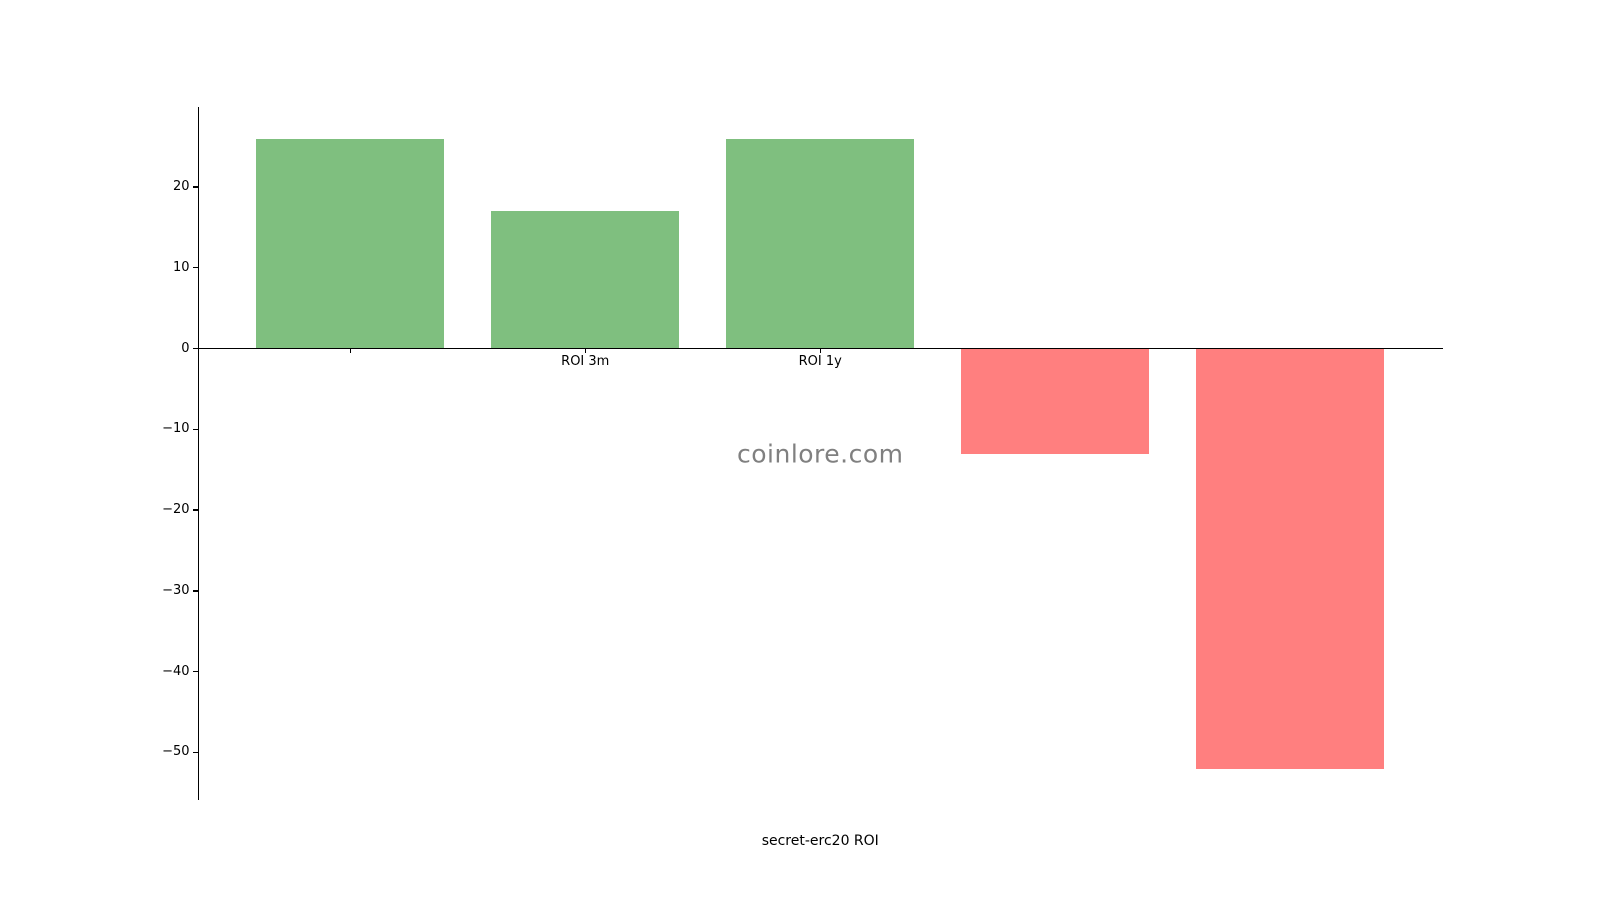 This screenshot has width=1600, height=900. I want to click on x-axis-title: secret-erc20 ROI, so click(820, 841).